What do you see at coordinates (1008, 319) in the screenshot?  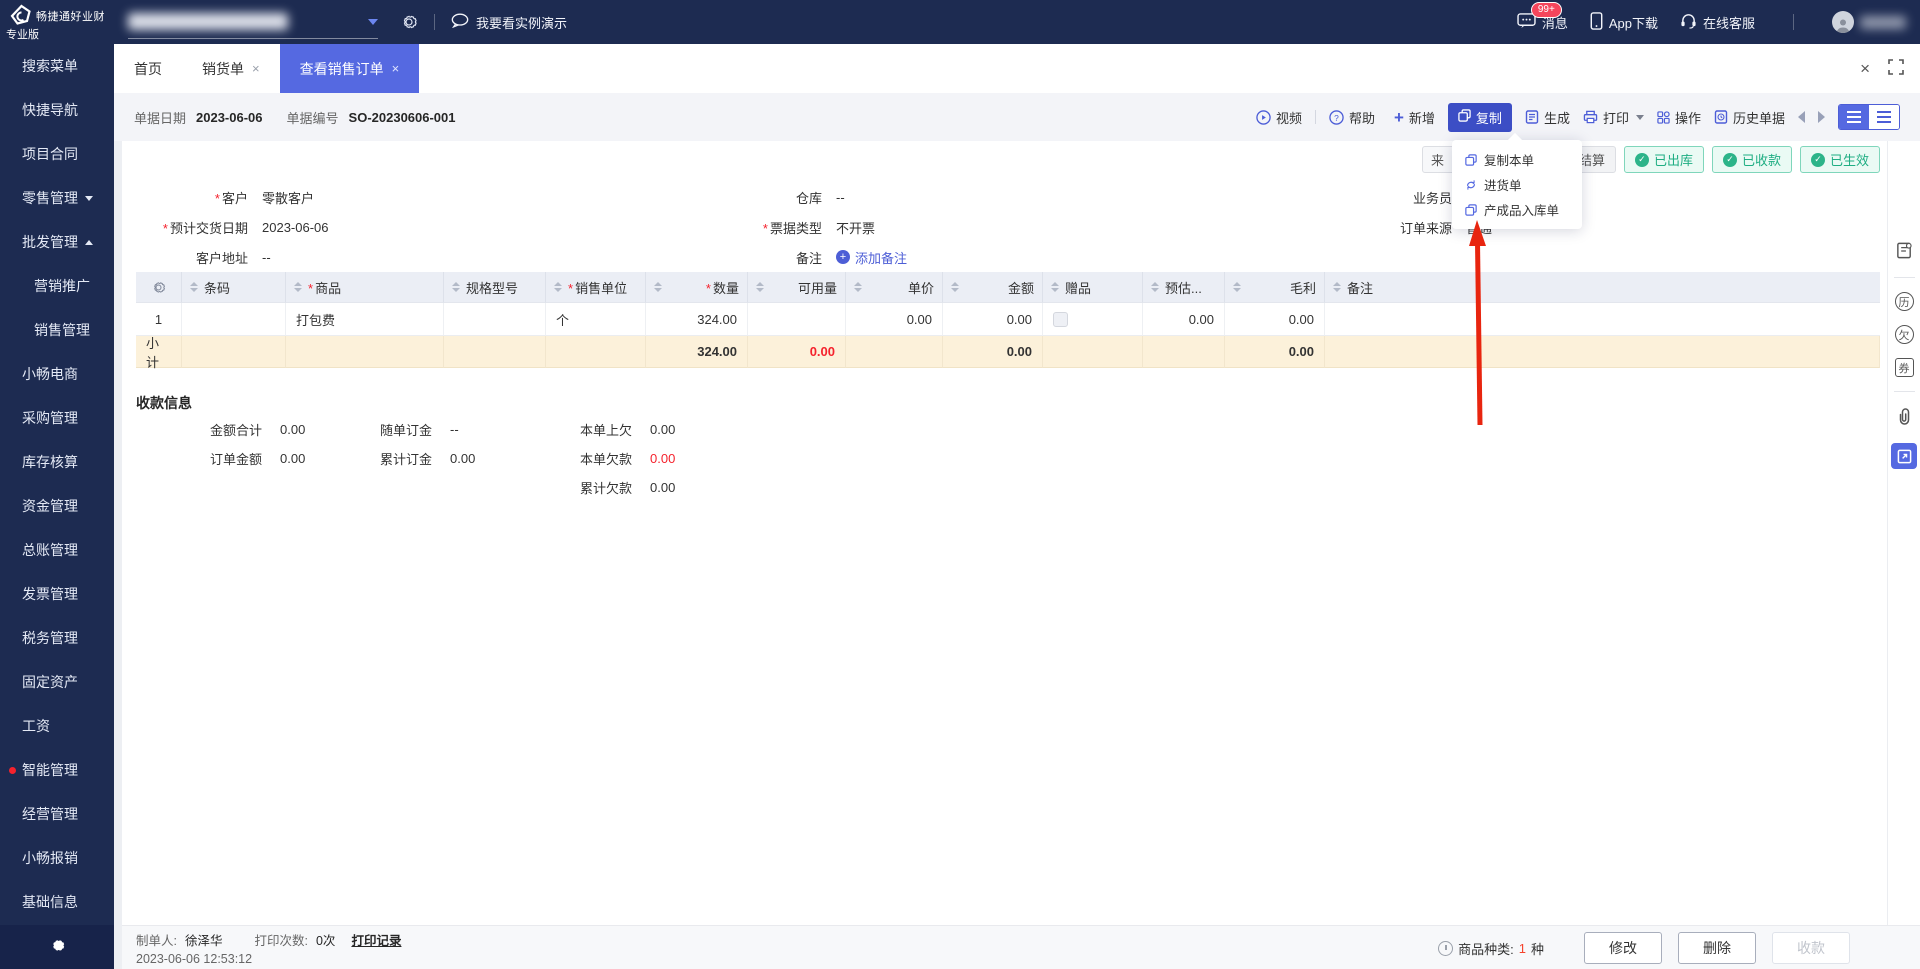 I see `table-row: 1 打包费 个 324.00 0.00 0.00 0.00 0.00` at bounding box center [1008, 319].